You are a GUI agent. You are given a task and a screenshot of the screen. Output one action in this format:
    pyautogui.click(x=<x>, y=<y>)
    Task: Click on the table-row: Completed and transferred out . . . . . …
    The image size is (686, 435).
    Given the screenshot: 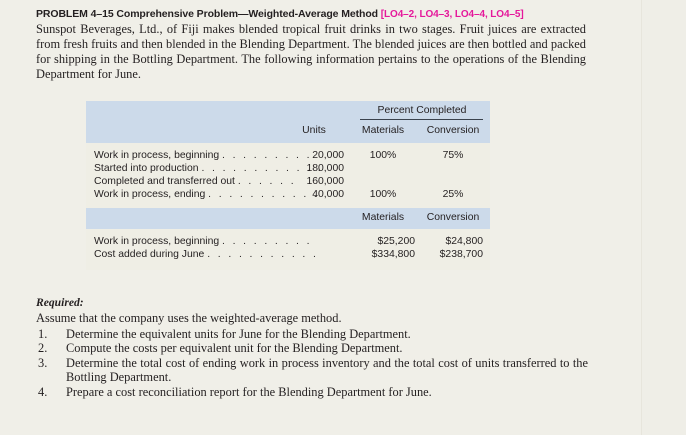 What is the action you would take?
    pyautogui.click(x=288, y=181)
    